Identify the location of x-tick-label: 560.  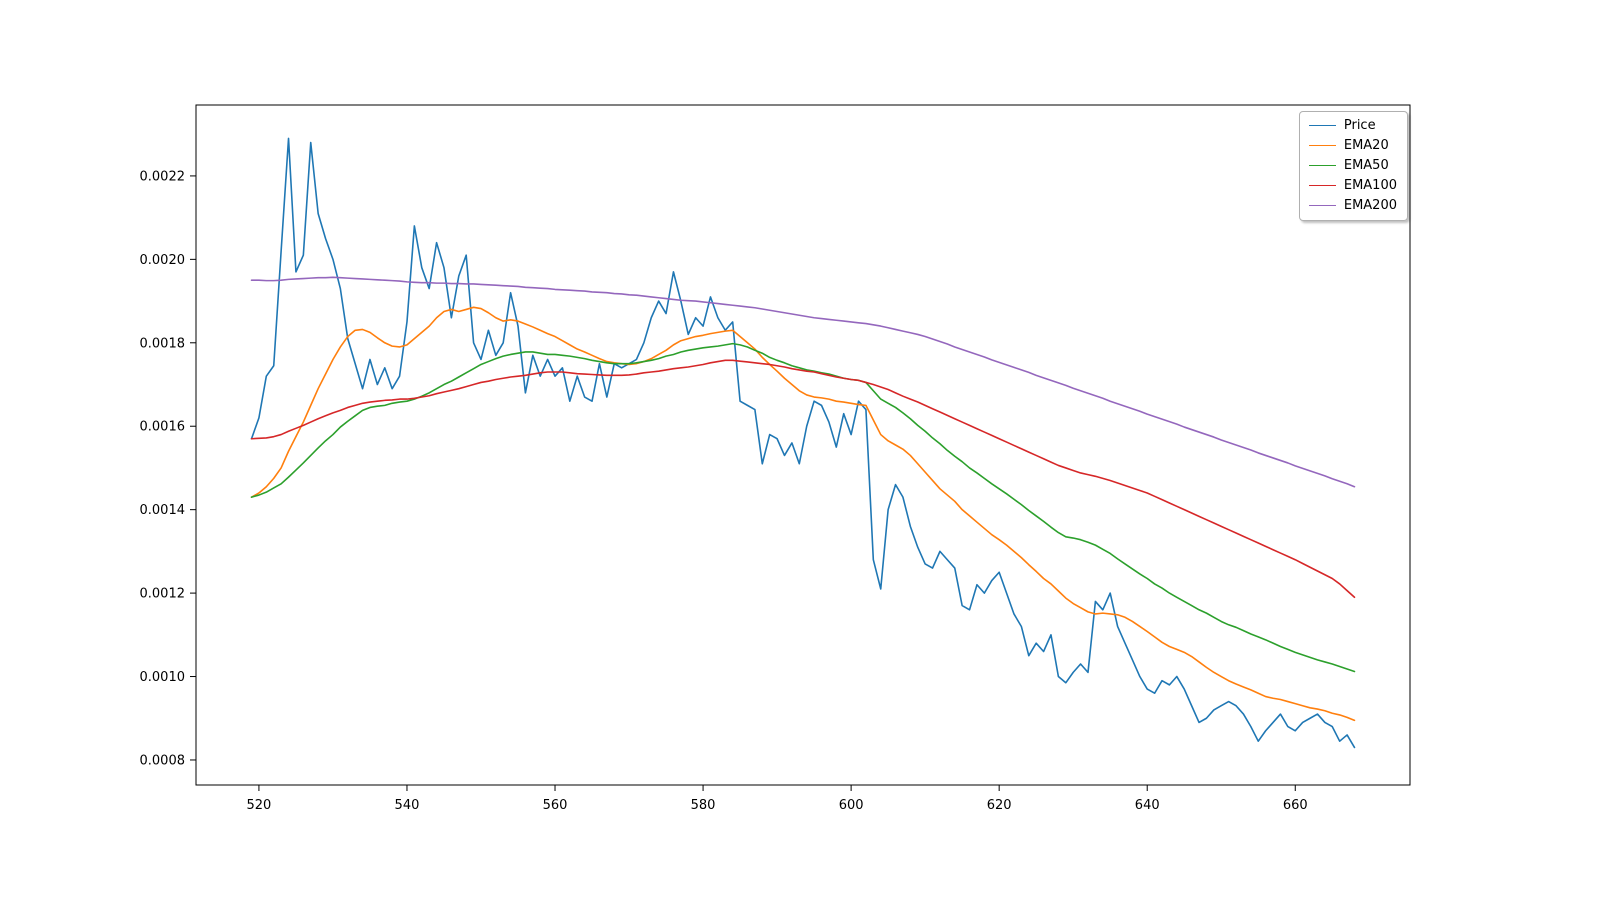
(555, 805).